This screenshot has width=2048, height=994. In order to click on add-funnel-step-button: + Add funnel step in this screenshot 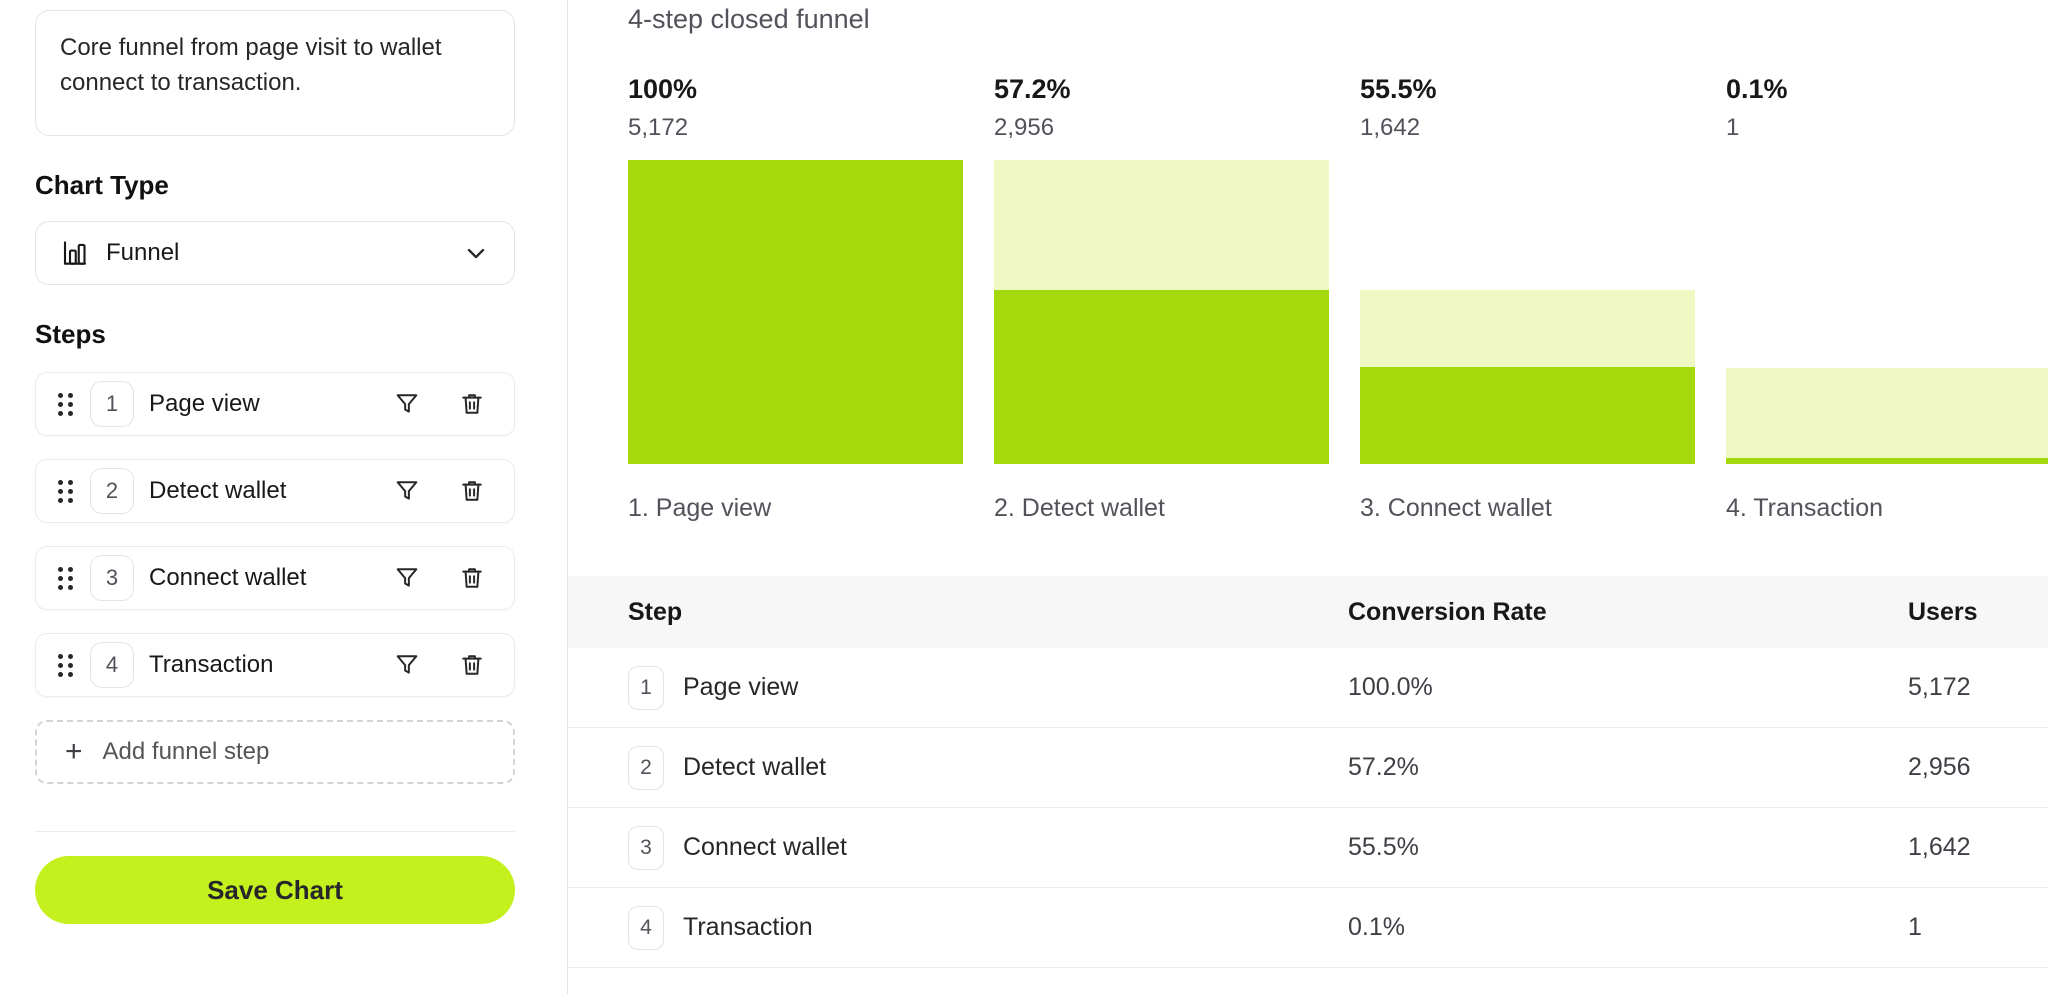, I will do `click(275, 752)`.